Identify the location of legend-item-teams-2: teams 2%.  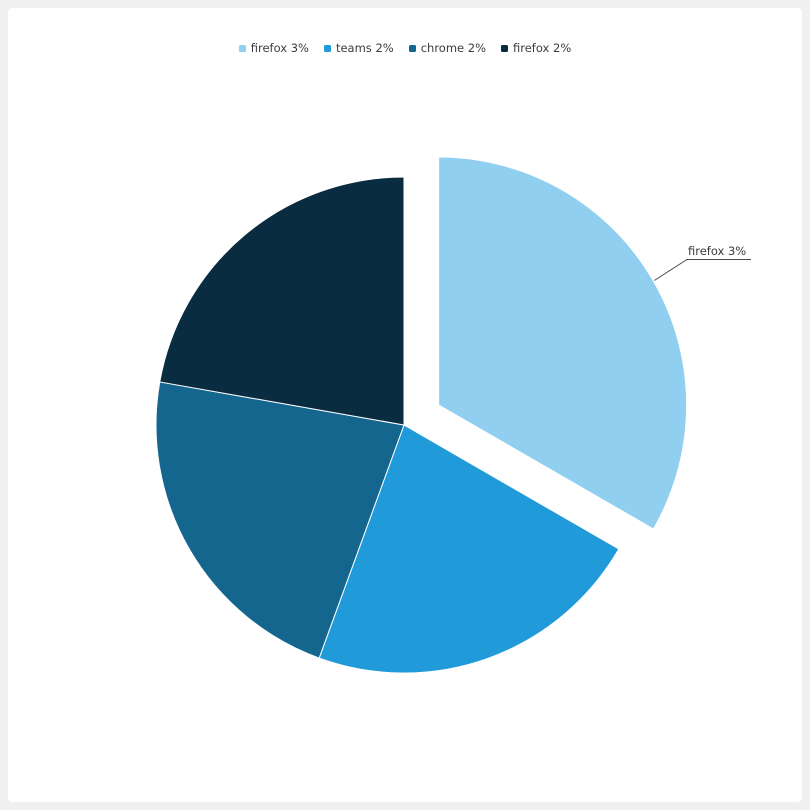
(358, 48).